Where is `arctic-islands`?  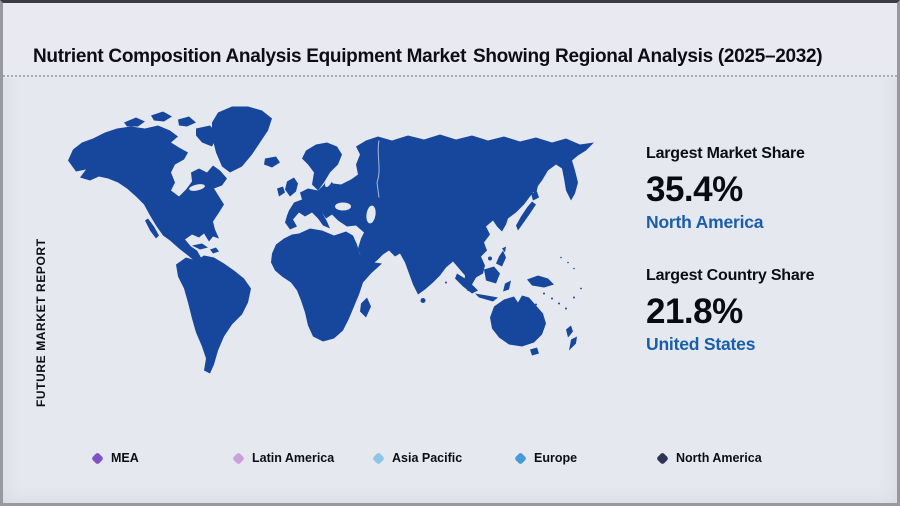 arctic-islands is located at coordinates (171, 129).